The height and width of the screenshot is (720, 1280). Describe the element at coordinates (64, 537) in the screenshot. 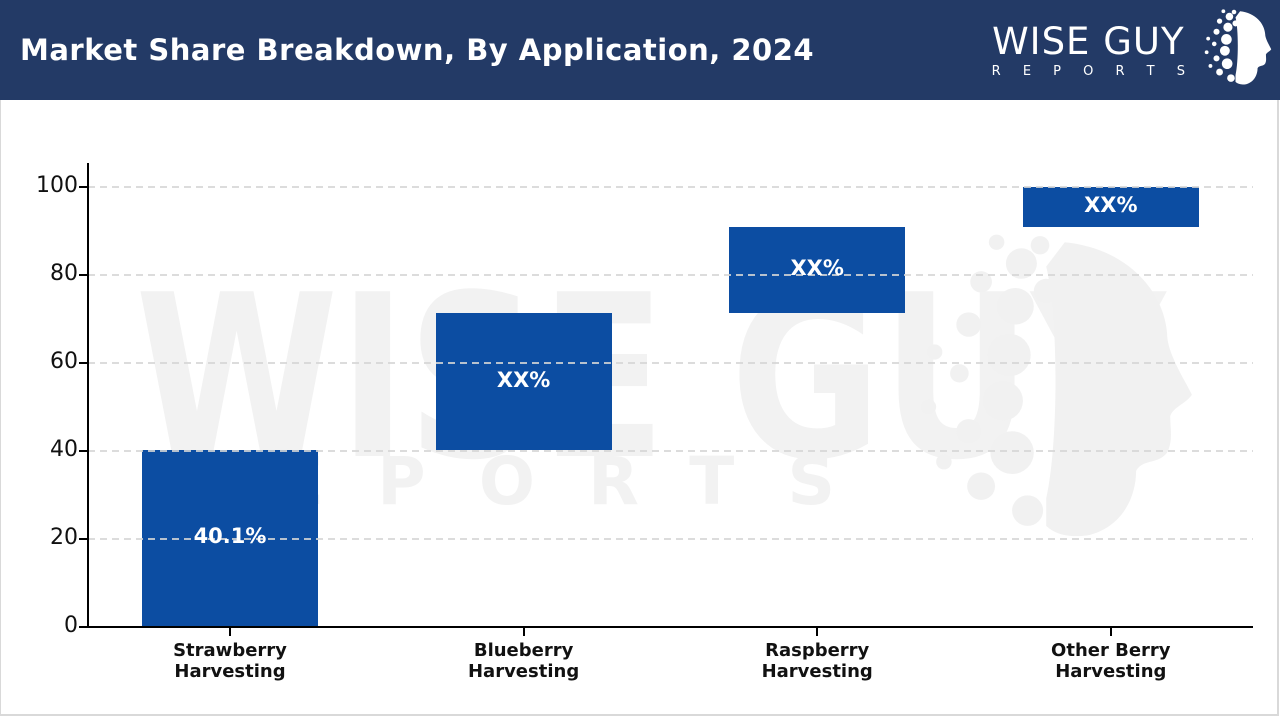

I see `y-tick-label: 20` at that location.